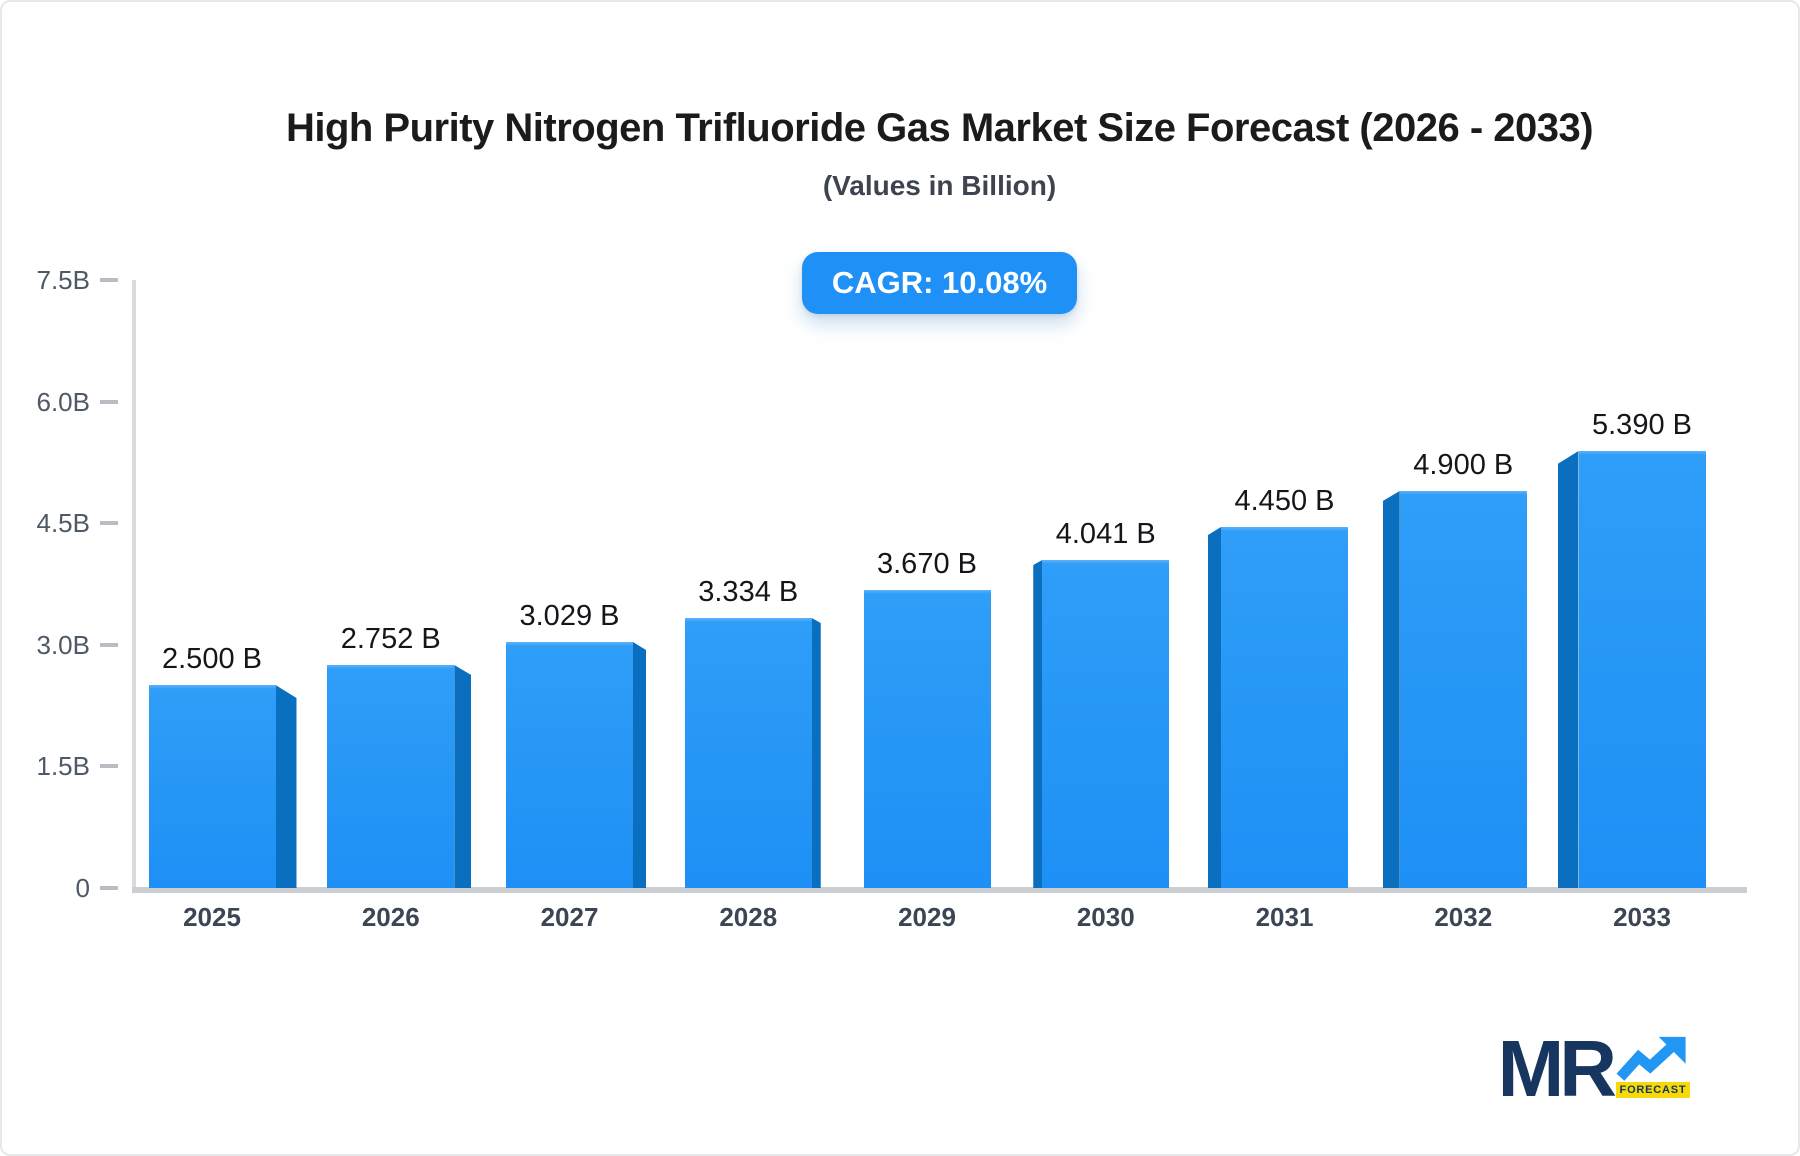 The image size is (1800, 1156). I want to click on logo-right-column: FORECAST, so click(1653, 1066).